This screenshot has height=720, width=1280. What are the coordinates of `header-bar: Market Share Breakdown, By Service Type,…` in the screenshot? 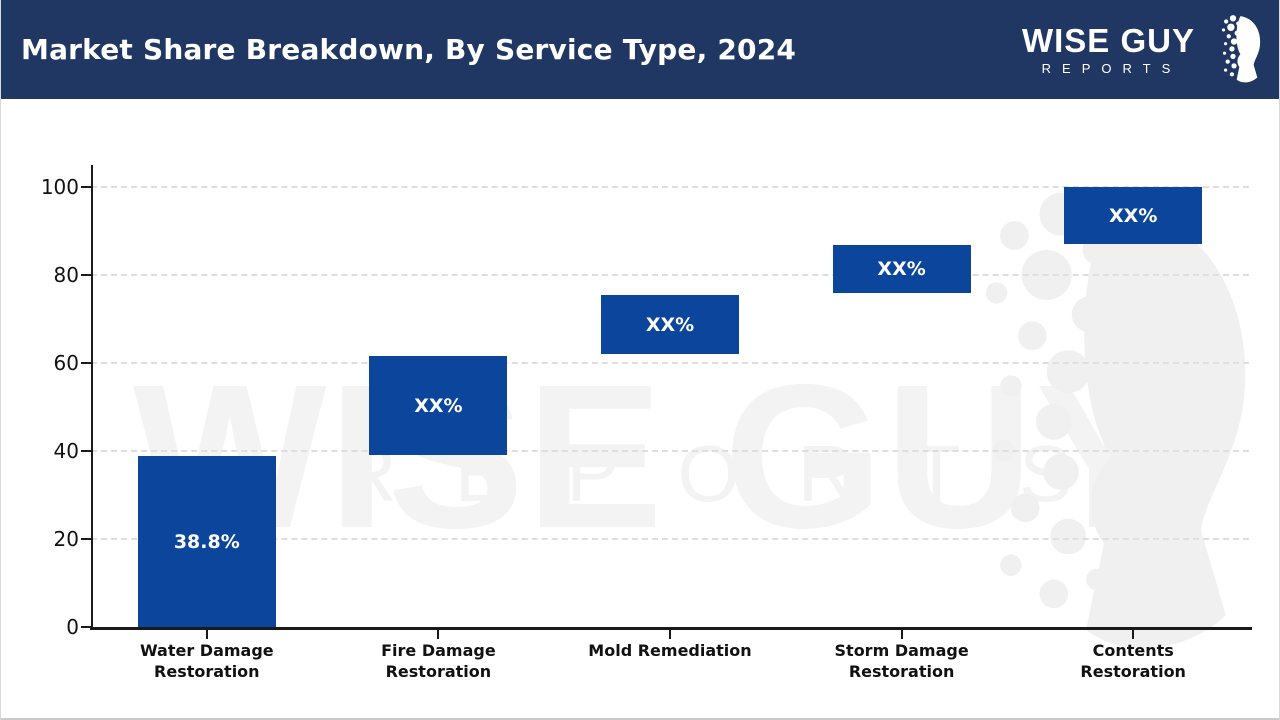 It's located at (640, 49).